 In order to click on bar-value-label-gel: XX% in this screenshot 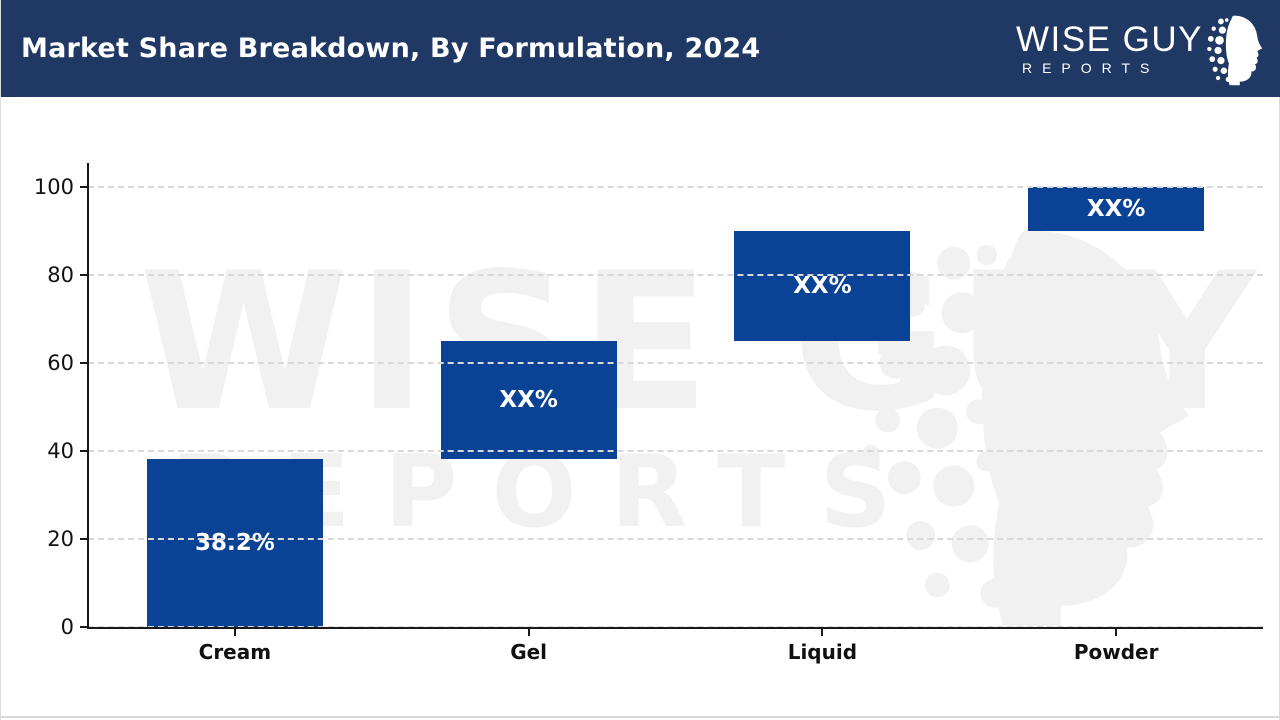, I will do `click(528, 400)`.